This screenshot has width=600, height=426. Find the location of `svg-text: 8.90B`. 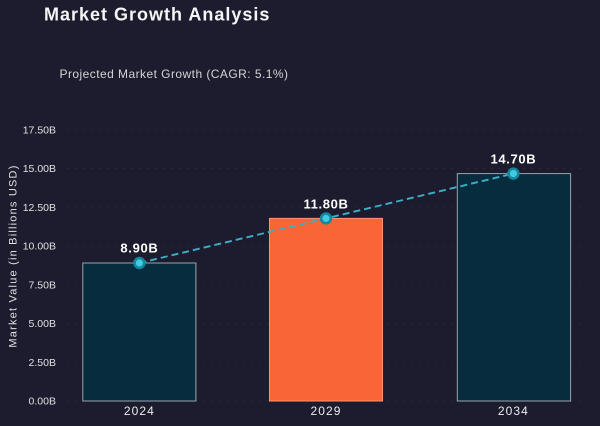

svg-text: 8.90B is located at coordinates (139, 248).